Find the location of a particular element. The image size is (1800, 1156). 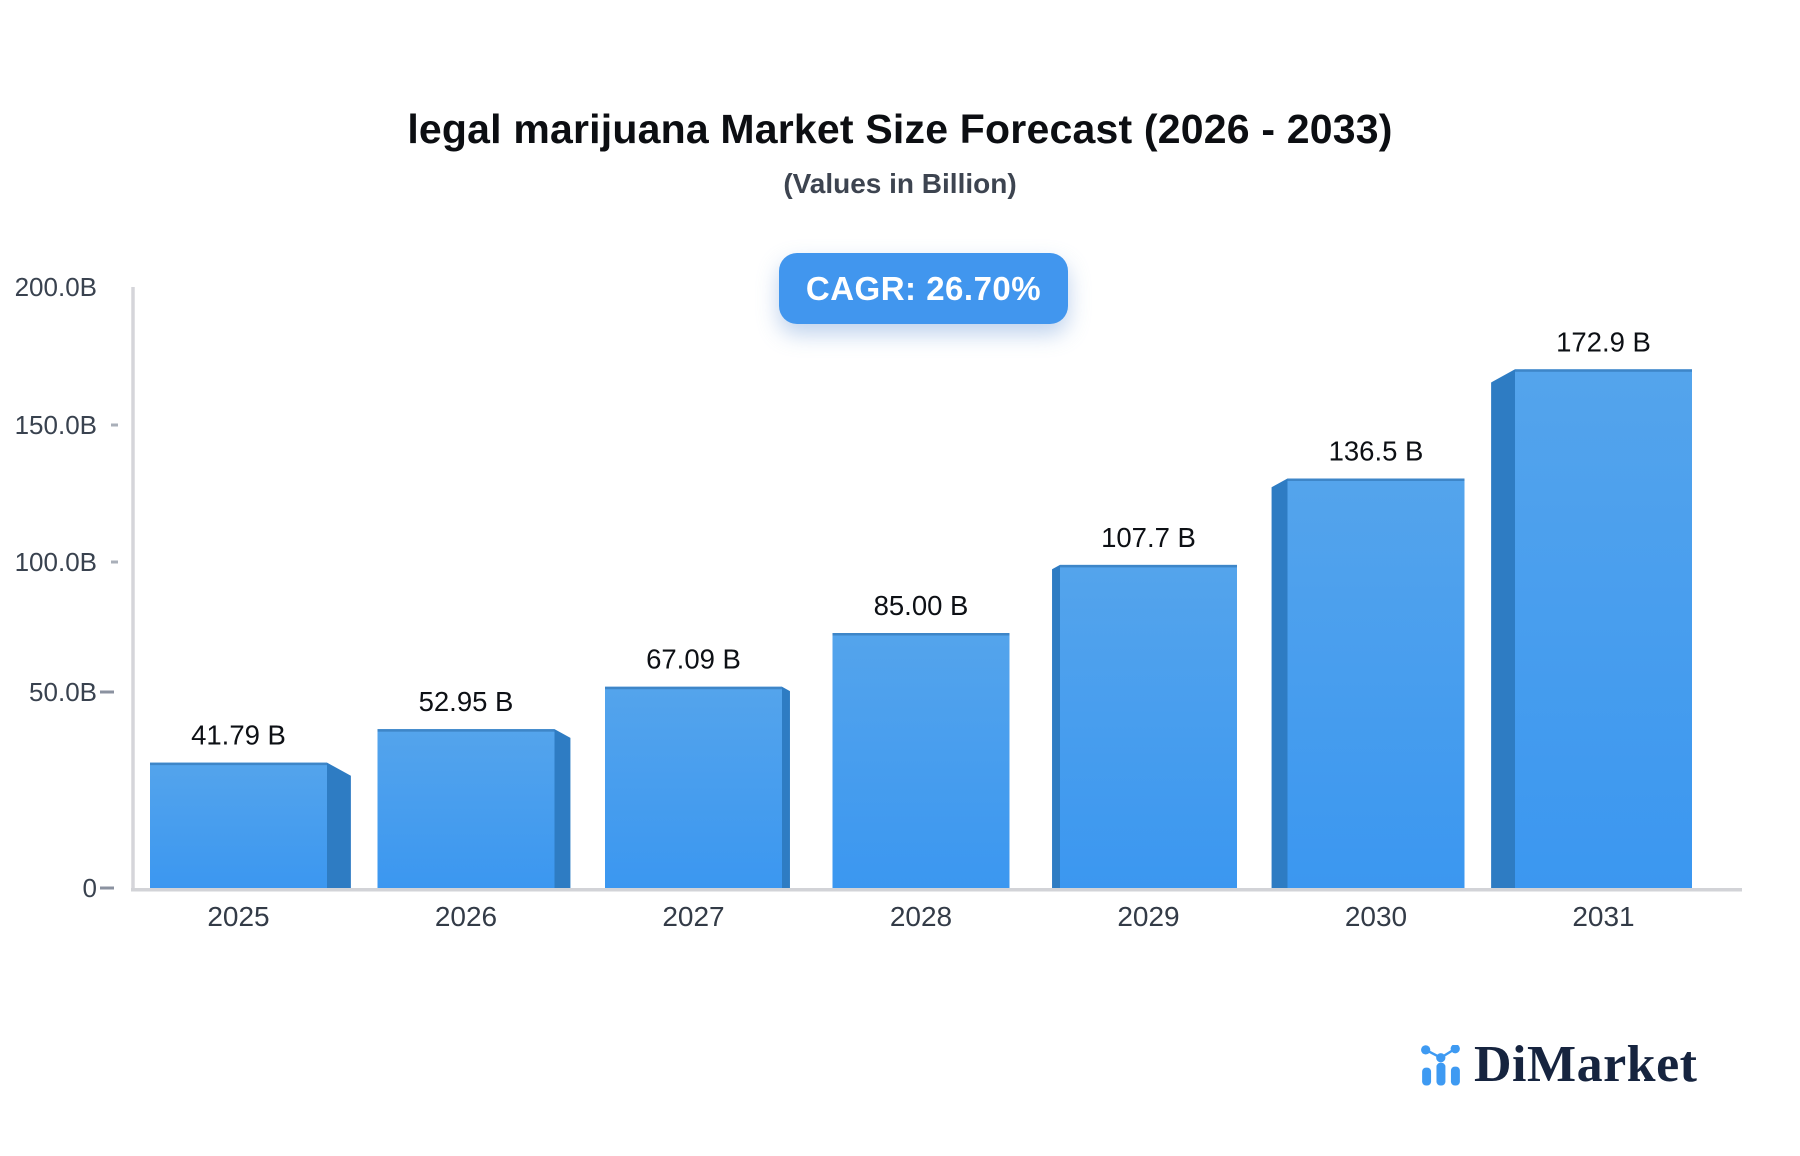

chart-subtitle: (Values in Billion) is located at coordinates (900, 183).